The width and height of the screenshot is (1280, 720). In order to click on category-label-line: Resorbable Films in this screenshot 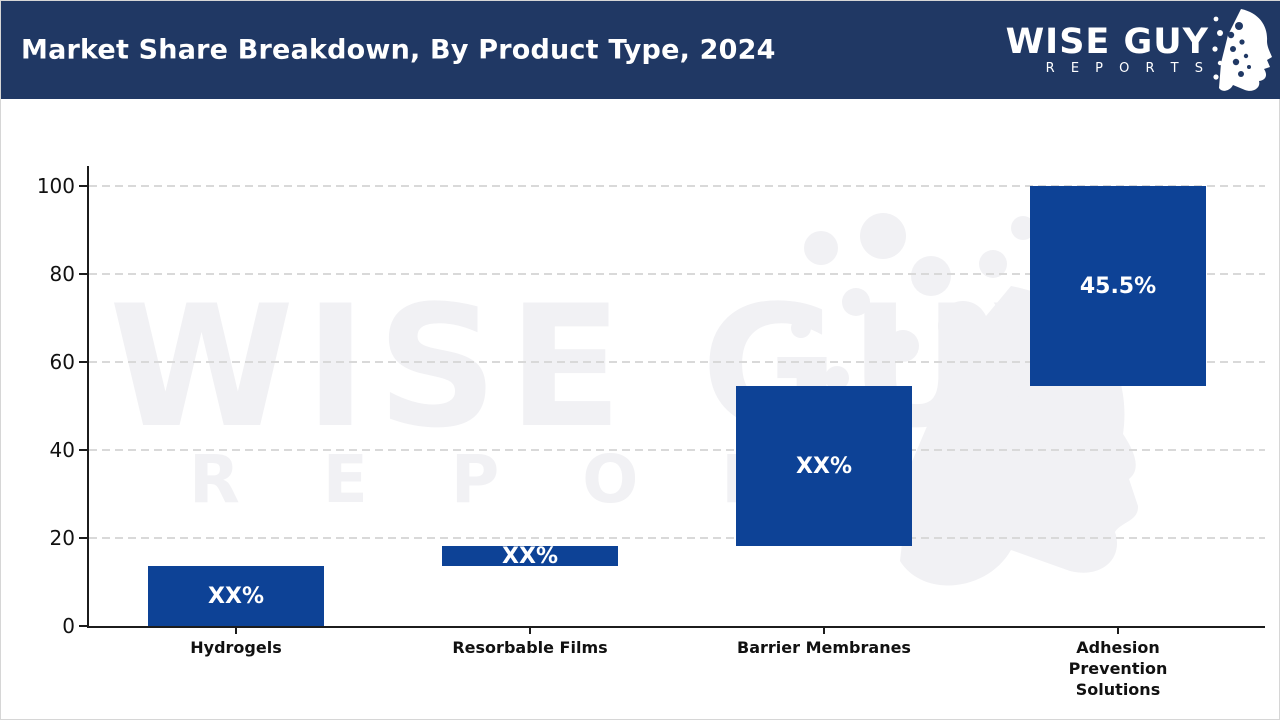, I will do `click(530, 647)`.